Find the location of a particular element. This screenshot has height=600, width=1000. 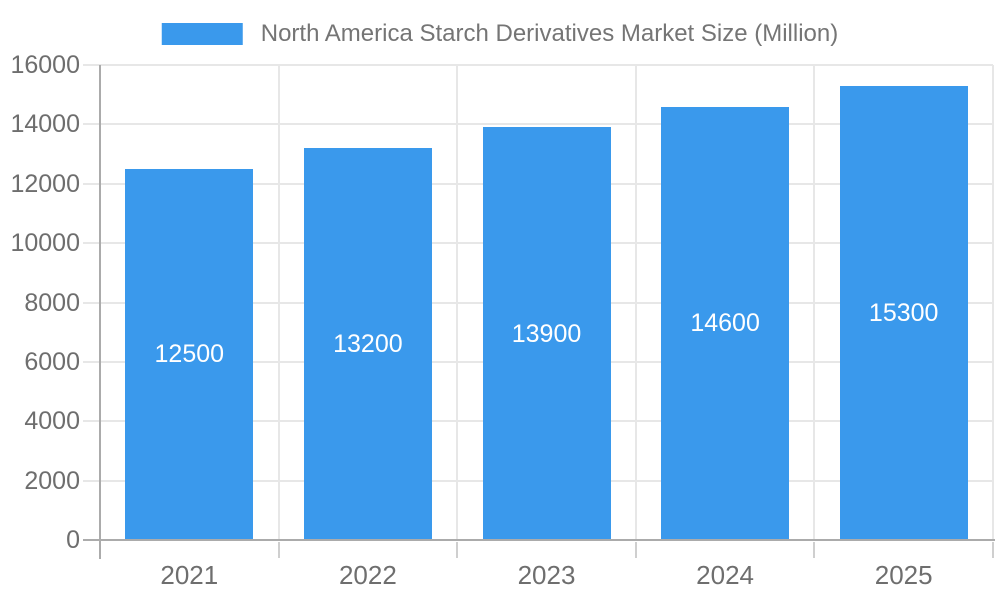

bar-value-label: 15300 is located at coordinates (903, 312).